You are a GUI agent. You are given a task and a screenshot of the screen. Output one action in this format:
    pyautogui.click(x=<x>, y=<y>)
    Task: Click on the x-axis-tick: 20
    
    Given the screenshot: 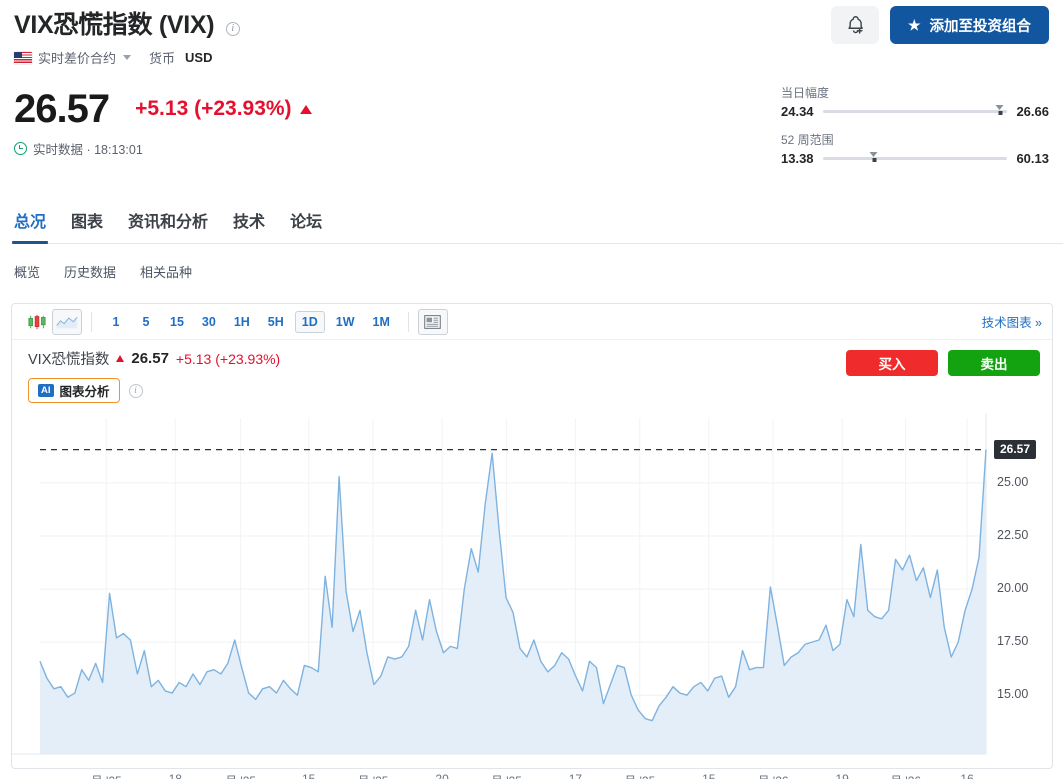 What is the action you would take?
    pyautogui.click(x=442, y=775)
    